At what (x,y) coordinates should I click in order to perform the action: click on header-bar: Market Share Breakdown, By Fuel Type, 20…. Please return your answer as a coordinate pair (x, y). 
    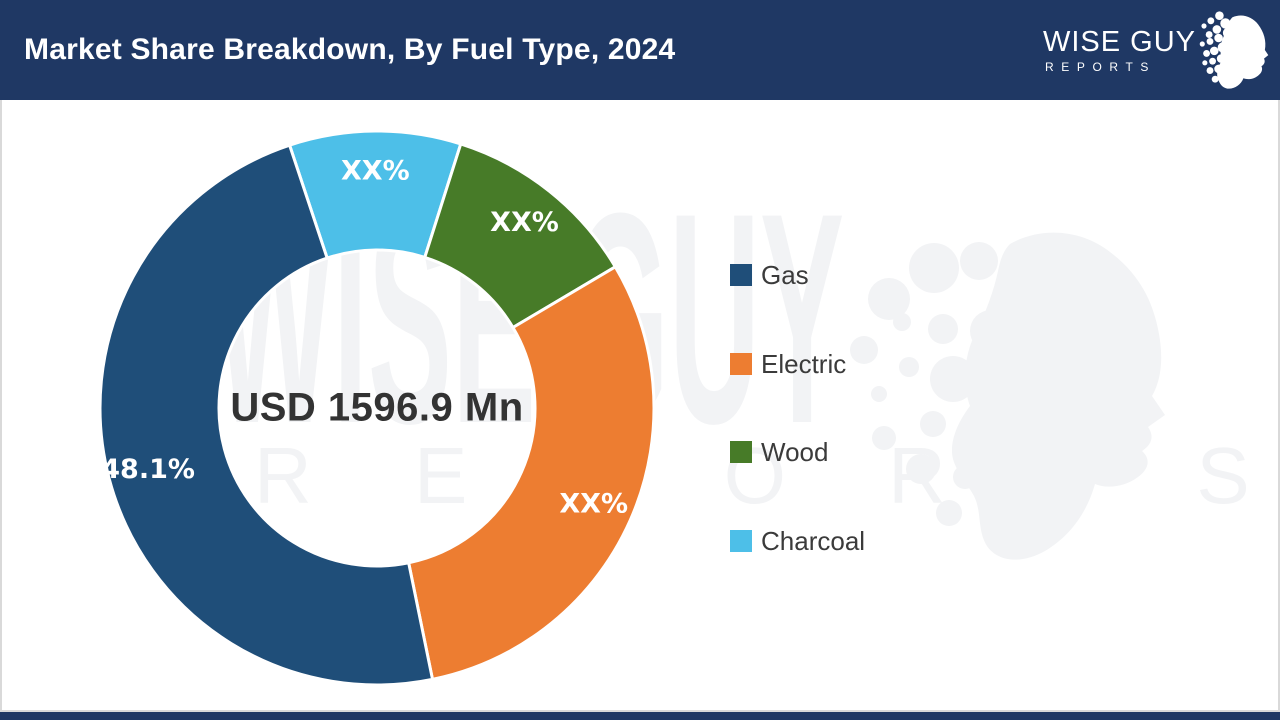
    Looking at the image, I should click on (640, 50).